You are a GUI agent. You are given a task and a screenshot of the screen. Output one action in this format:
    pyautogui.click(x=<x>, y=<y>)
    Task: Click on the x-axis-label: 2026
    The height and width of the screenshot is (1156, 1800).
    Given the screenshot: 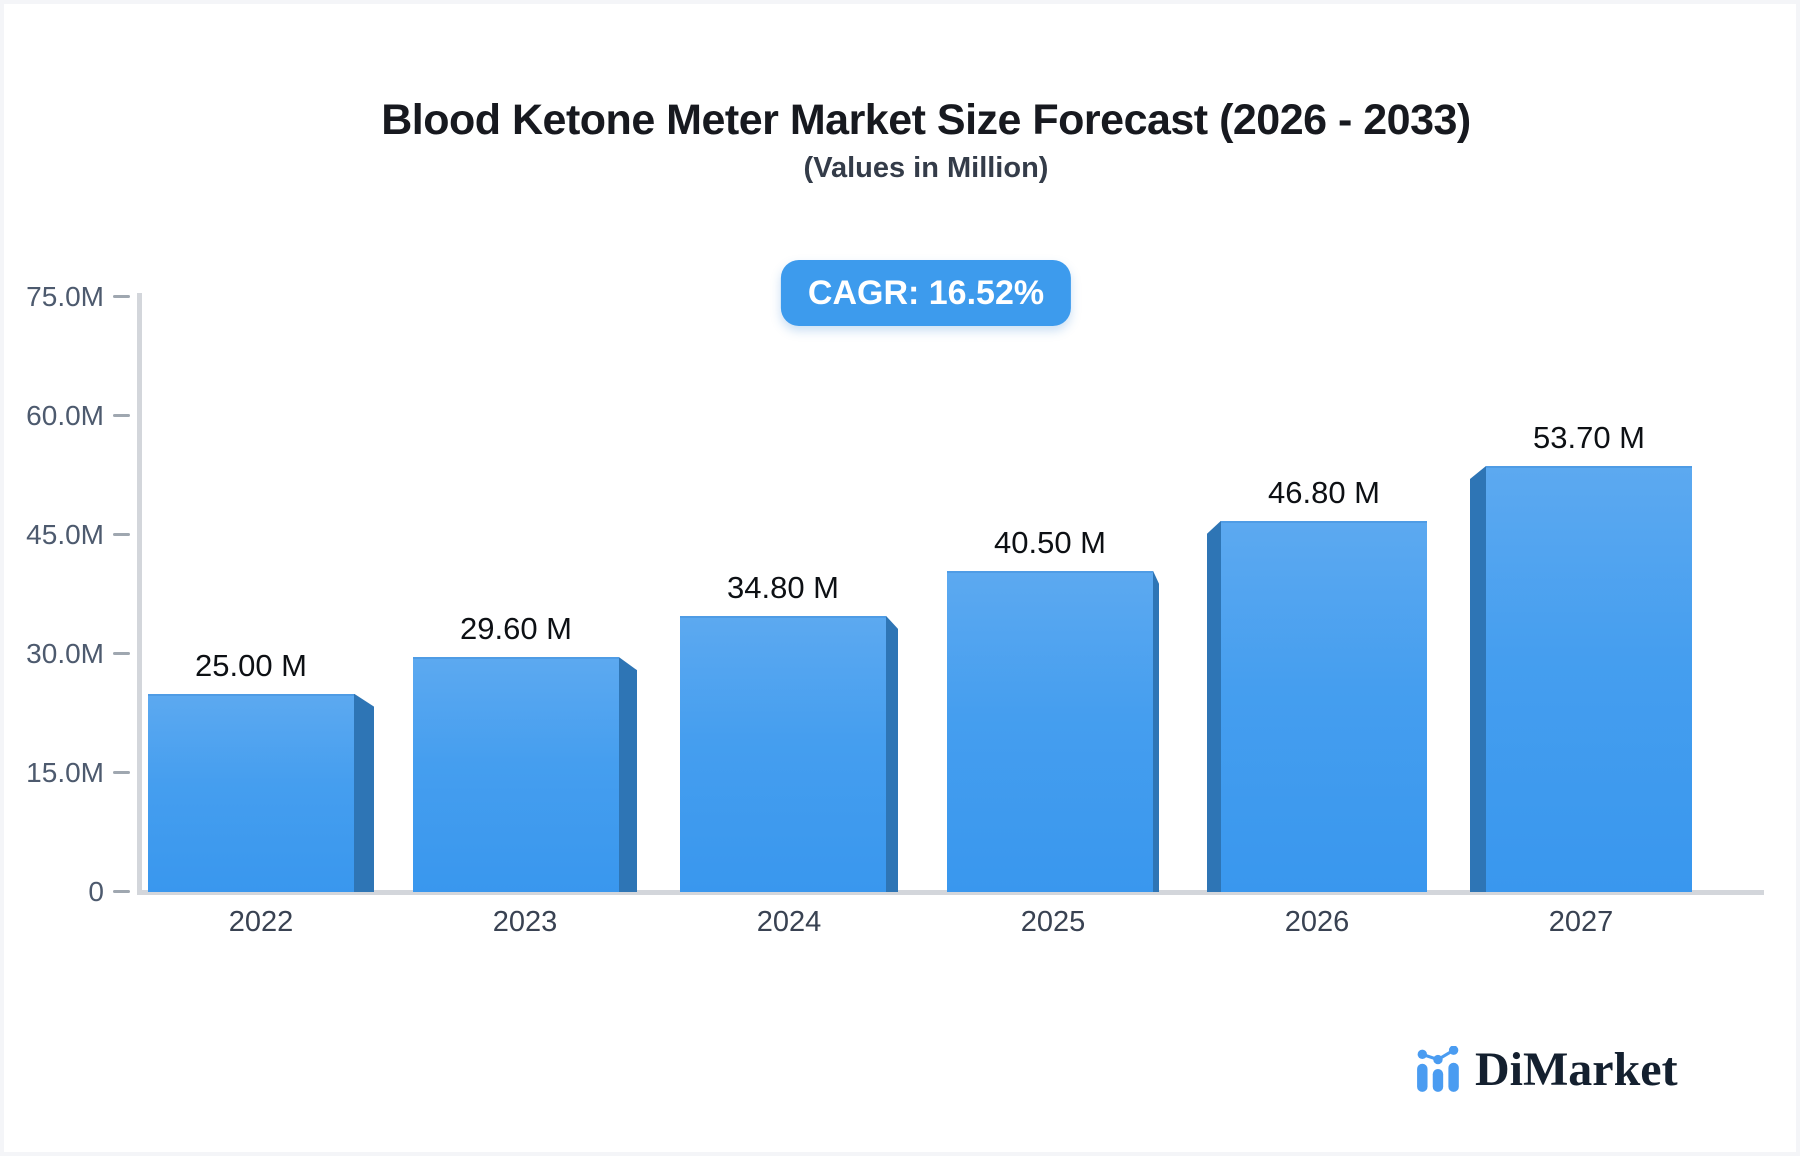 What is the action you would take?
    pyautogui.click(x=1317, y=922)
    